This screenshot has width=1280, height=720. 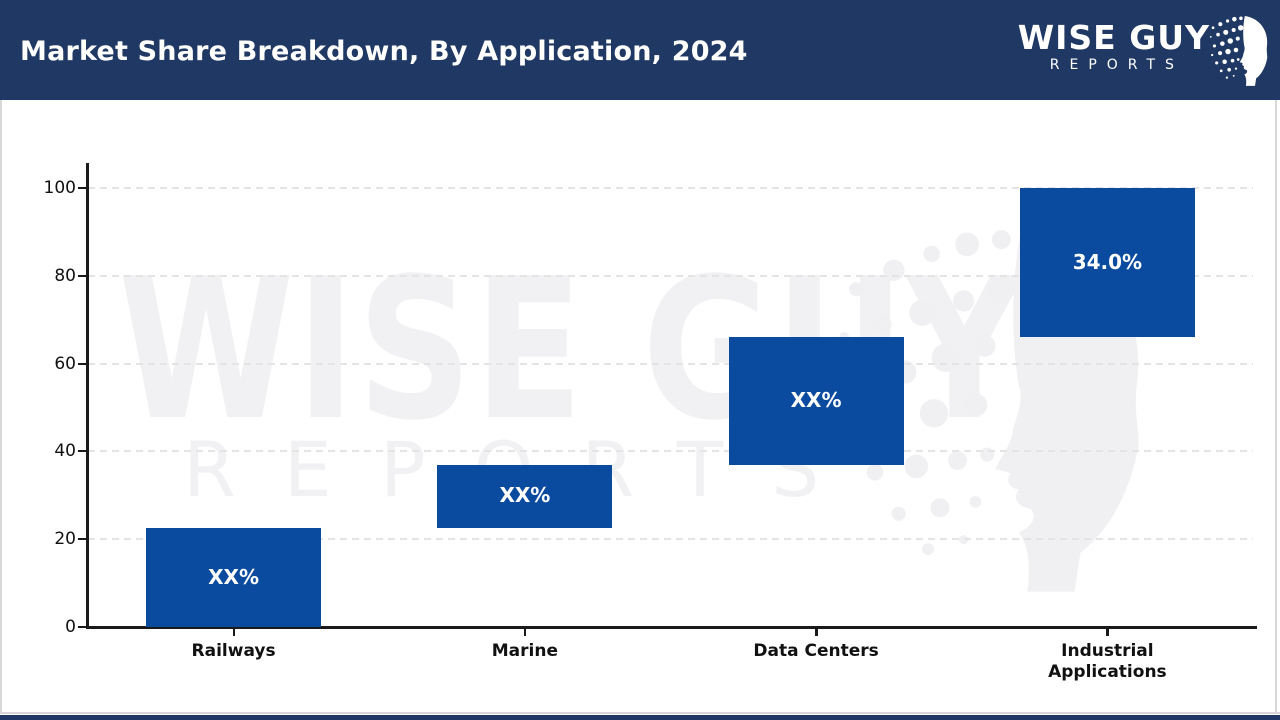 What do you see at coordinates (70, 627) in the screenshot?
I see `y-axis-tick-label-0: 0` at bounding box center [70, 627].